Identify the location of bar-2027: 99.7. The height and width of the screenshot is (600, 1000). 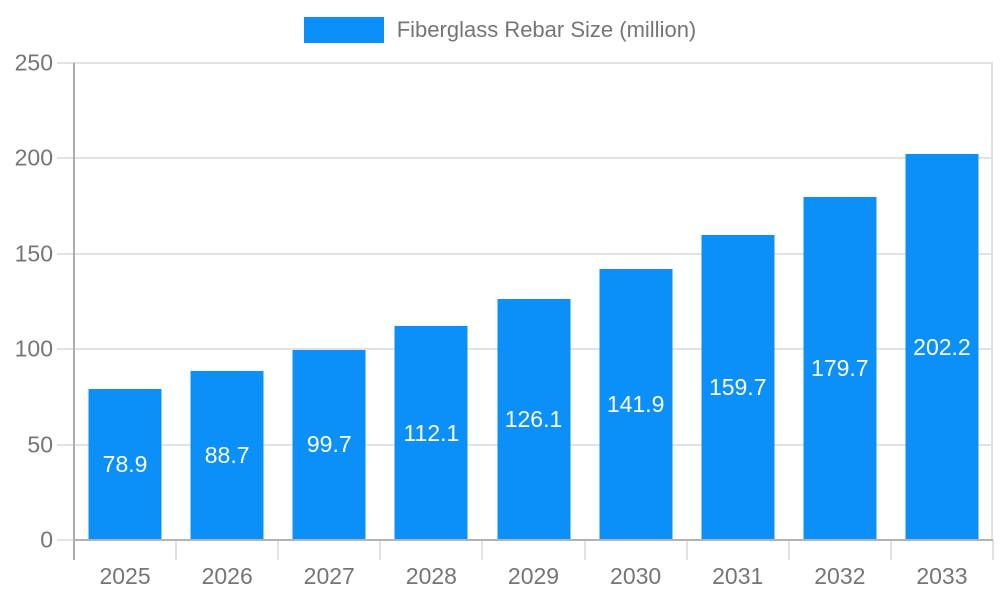
(329, 444).